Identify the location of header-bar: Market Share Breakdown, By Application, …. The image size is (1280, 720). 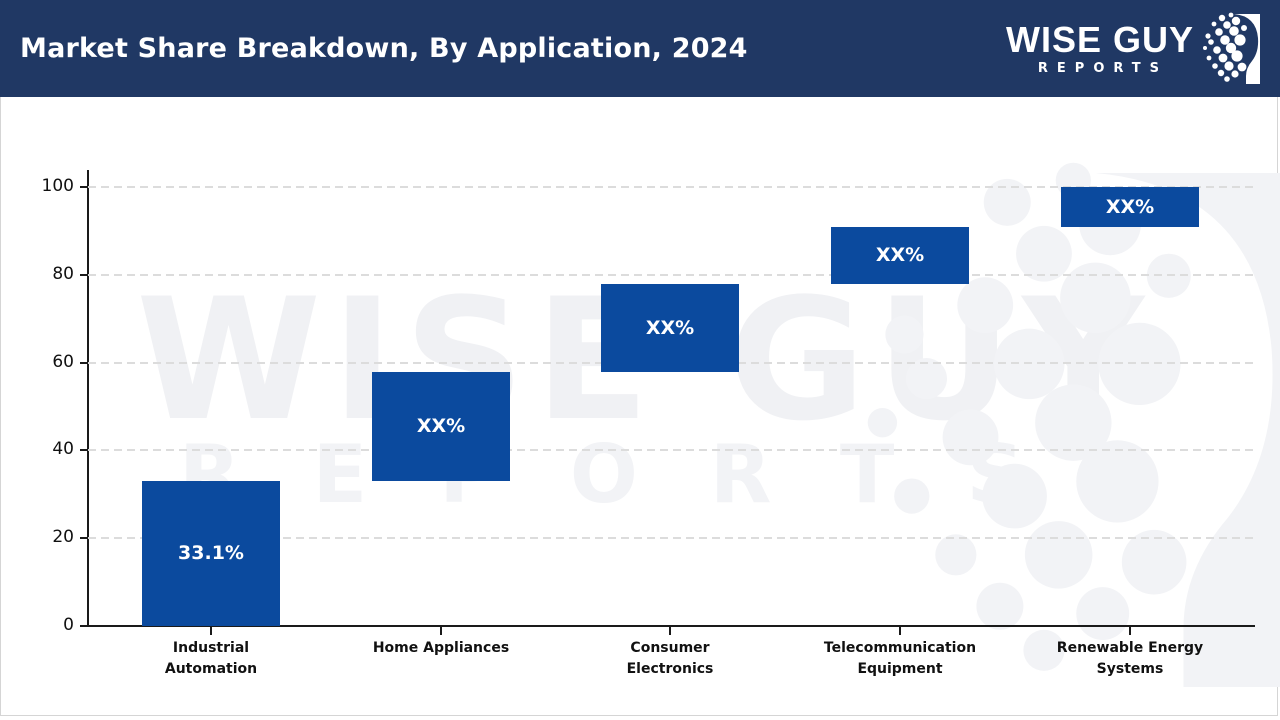
(640, 48).